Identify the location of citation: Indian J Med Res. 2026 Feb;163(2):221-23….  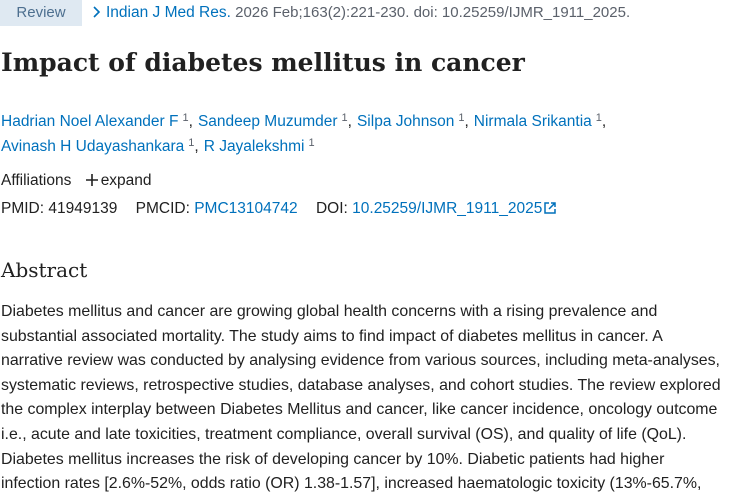
(361, 13).